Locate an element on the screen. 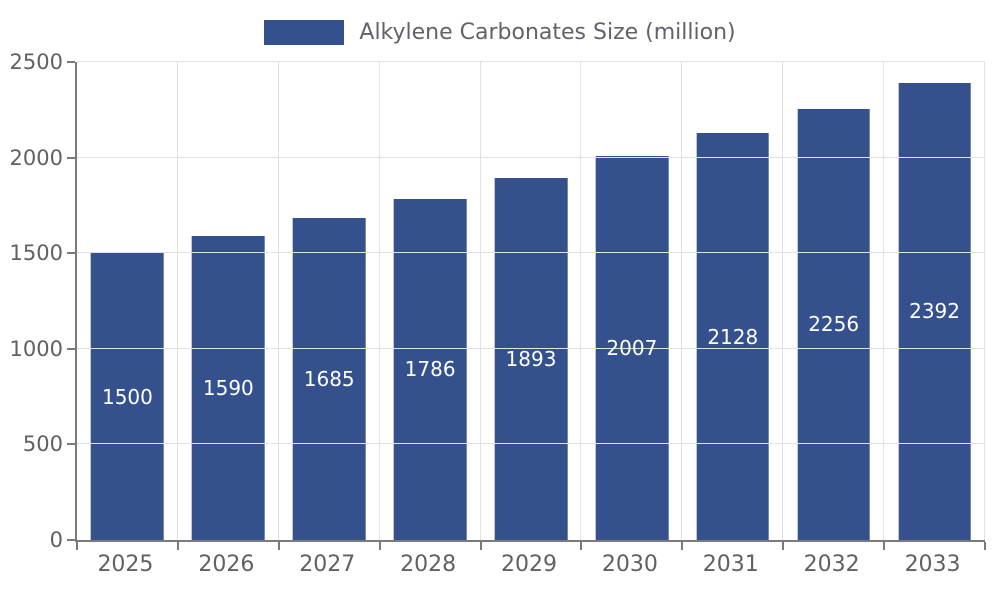 This screenshot has height=600, width=1000. x-axis-label-2026: 2026 is located at coordinates (226, 564).